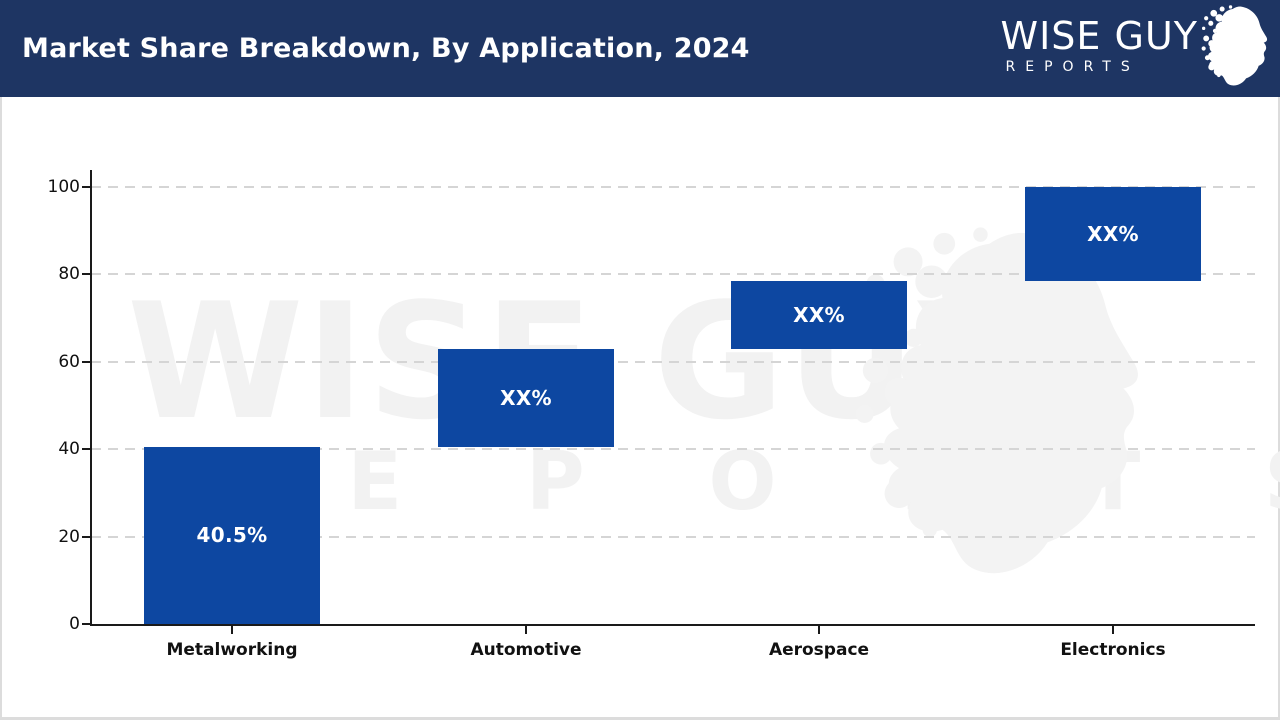 The width and height of the screenshot is (1280, 720). What do you see at coordinates (69, 536) in the screenshot?
I see `y-axis-label: 20` at bounding box center [69, 536].